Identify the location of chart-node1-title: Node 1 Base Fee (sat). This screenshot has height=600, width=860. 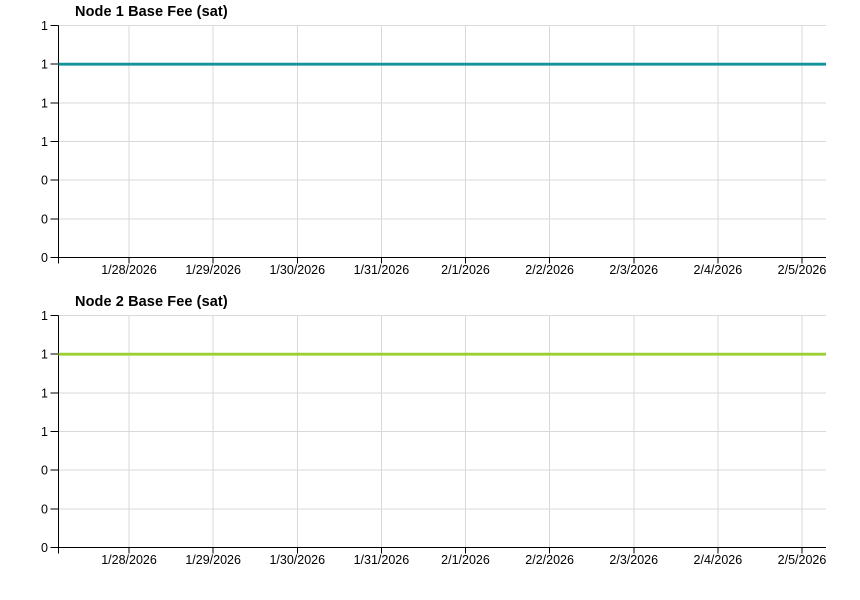
(151, 12).